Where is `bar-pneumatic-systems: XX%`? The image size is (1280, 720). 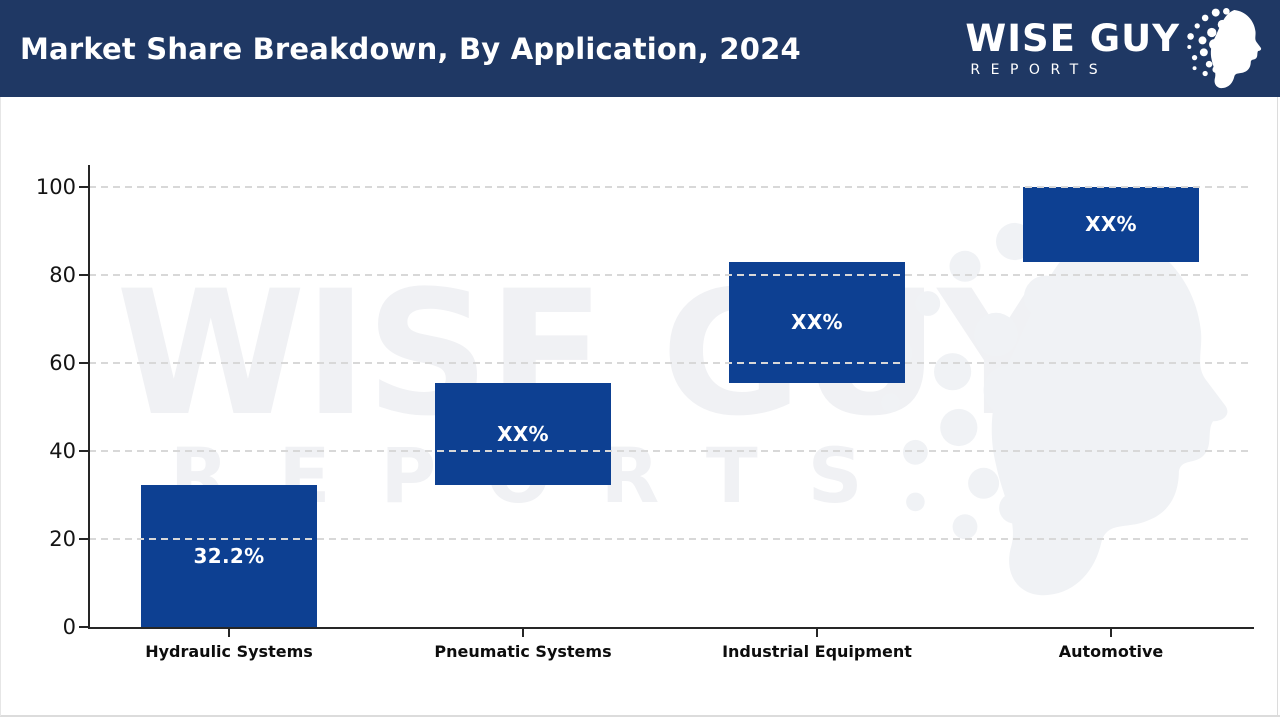 bar-pneumatic-systems: XX% is located at coordinates (523, 434).